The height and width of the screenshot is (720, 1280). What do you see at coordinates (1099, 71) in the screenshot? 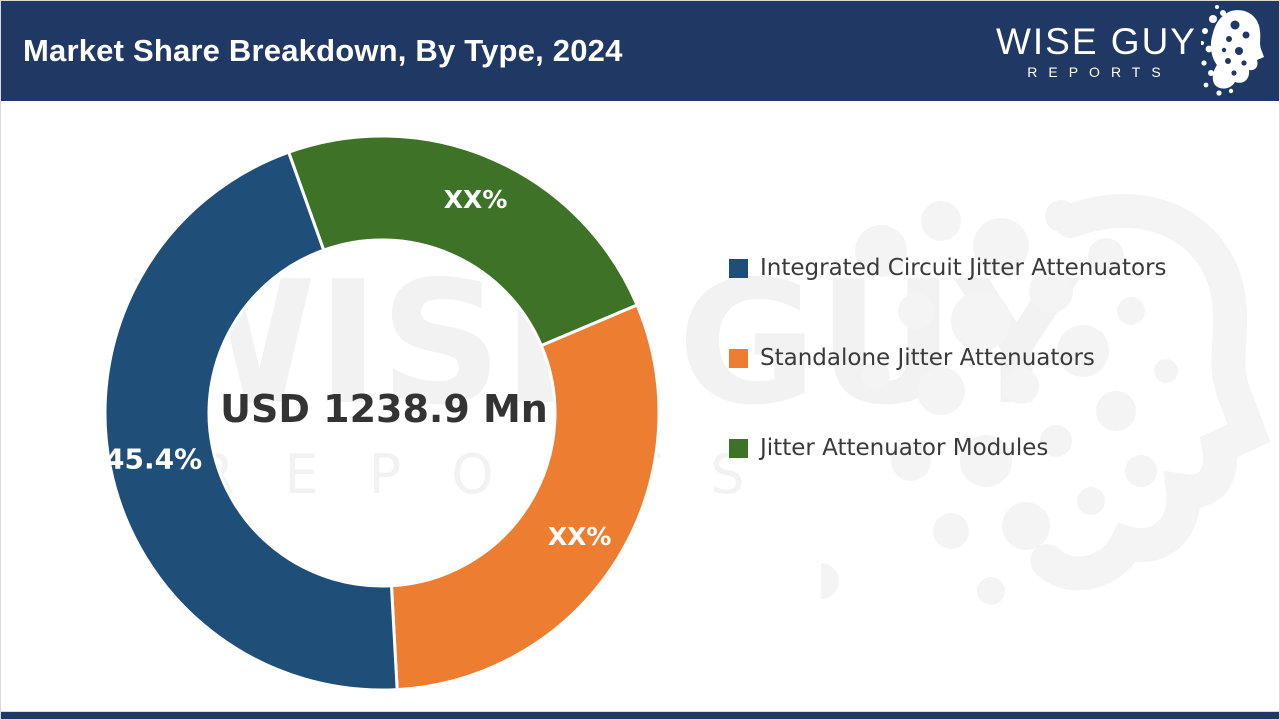
I see `logo-subtitle: REPORTS` at bounding box center [1099, 71].